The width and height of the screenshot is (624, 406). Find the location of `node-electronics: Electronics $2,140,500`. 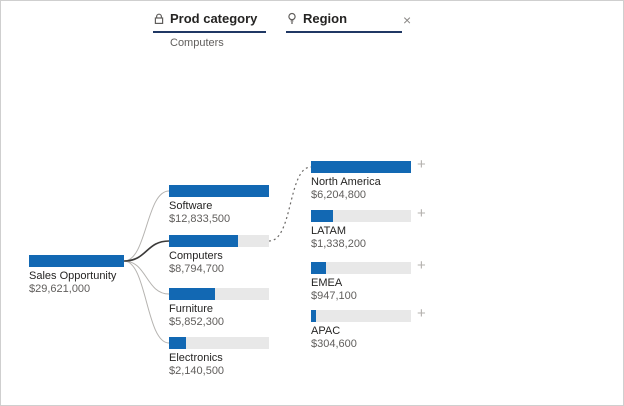

node-electronics: Electronics $2,140,500 is located at coordinates (219, 357).